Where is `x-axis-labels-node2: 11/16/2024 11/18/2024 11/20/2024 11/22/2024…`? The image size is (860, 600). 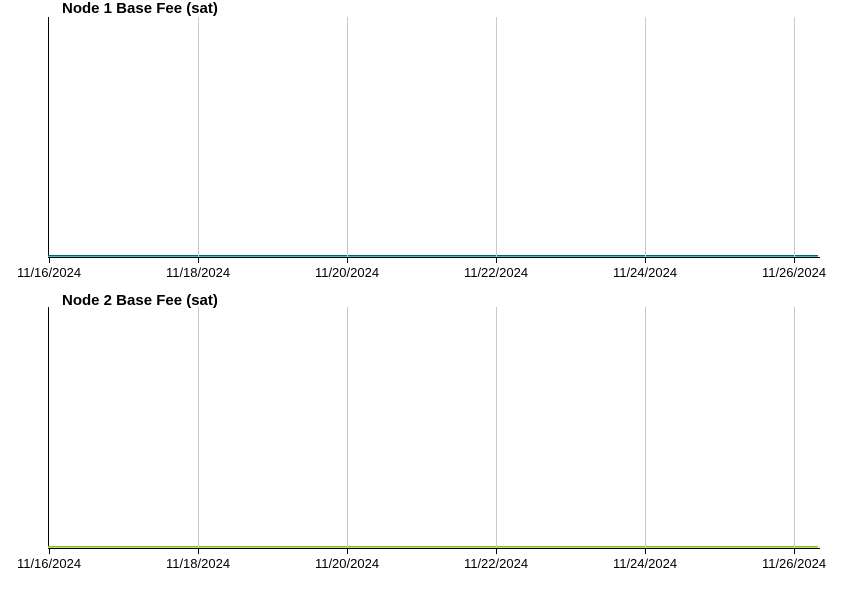 x-axis-labels-node2: 11/16/2024 11/18/2024 11/20/2024 11/22/2024… is located at coordinates (421, 564).